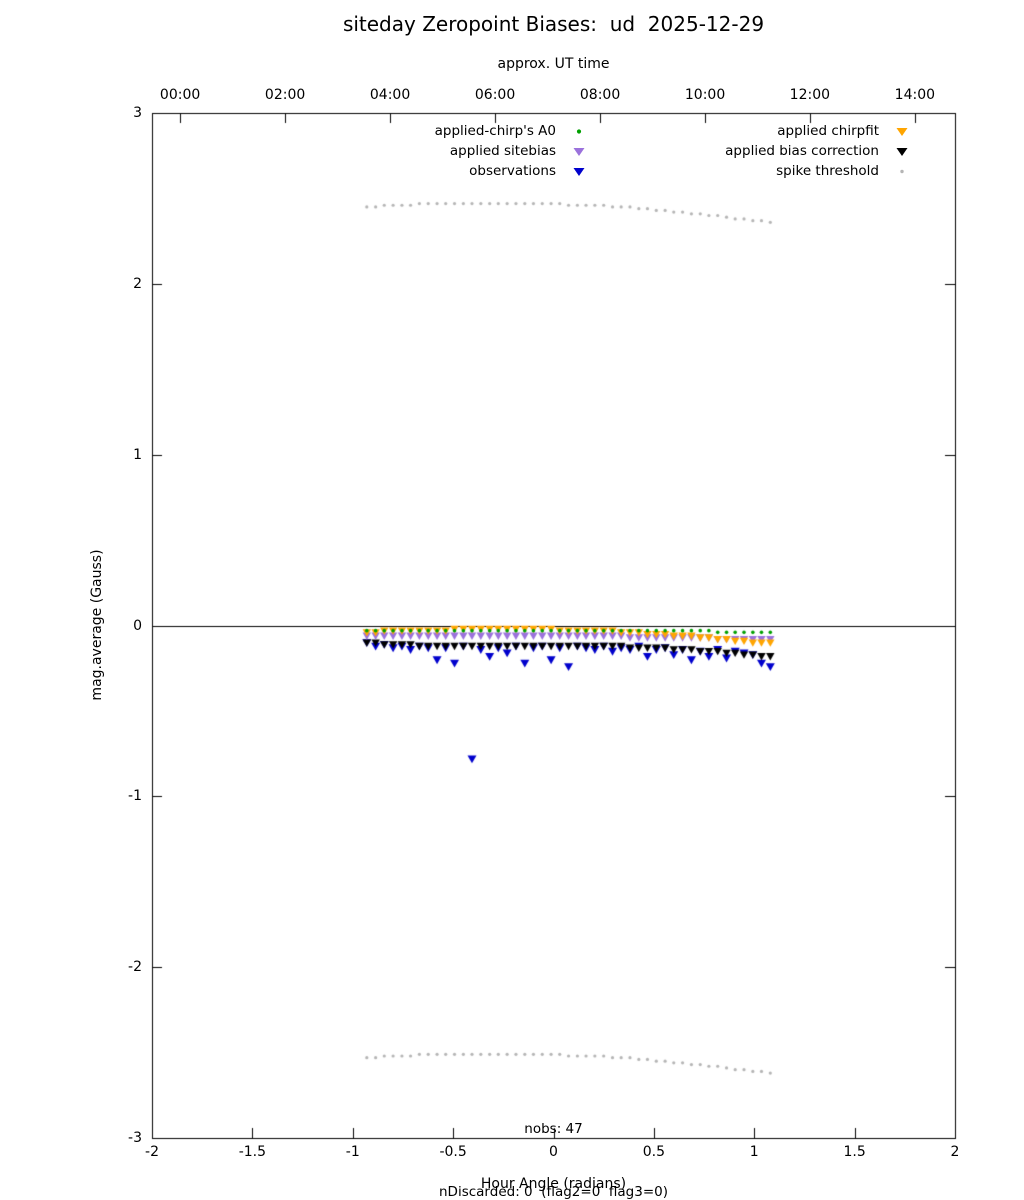 Image resolution: width=1024 pixels, height=1200 pixels. I want to click on ndiscarded-text: nDiscarded: 0 (flag2=0 flag3=0), so click(553, 1192).